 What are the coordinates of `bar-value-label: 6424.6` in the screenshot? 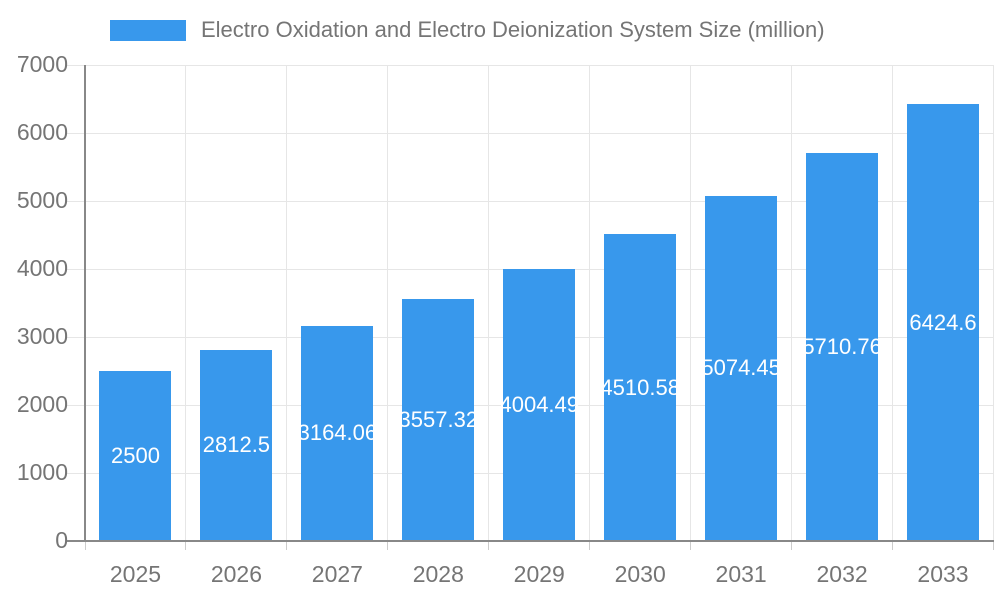 It's located at (943, 322).